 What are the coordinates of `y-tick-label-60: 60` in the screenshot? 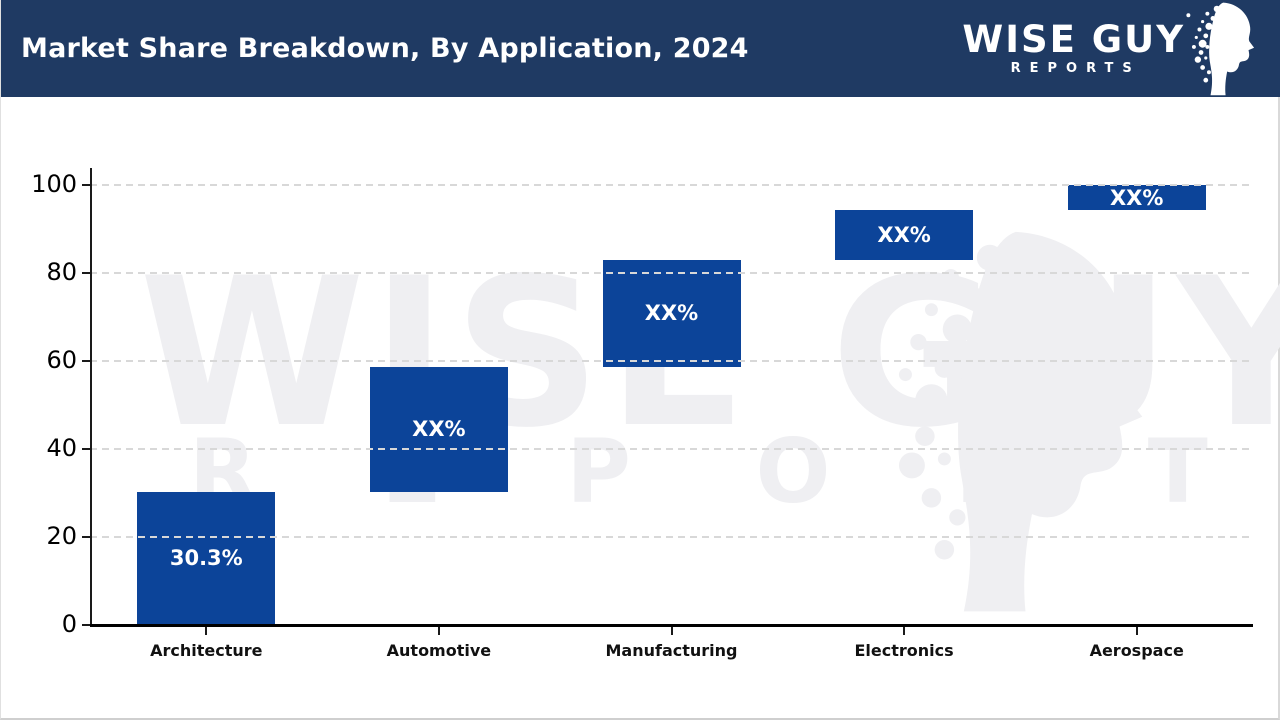 It's located at (61, 360).